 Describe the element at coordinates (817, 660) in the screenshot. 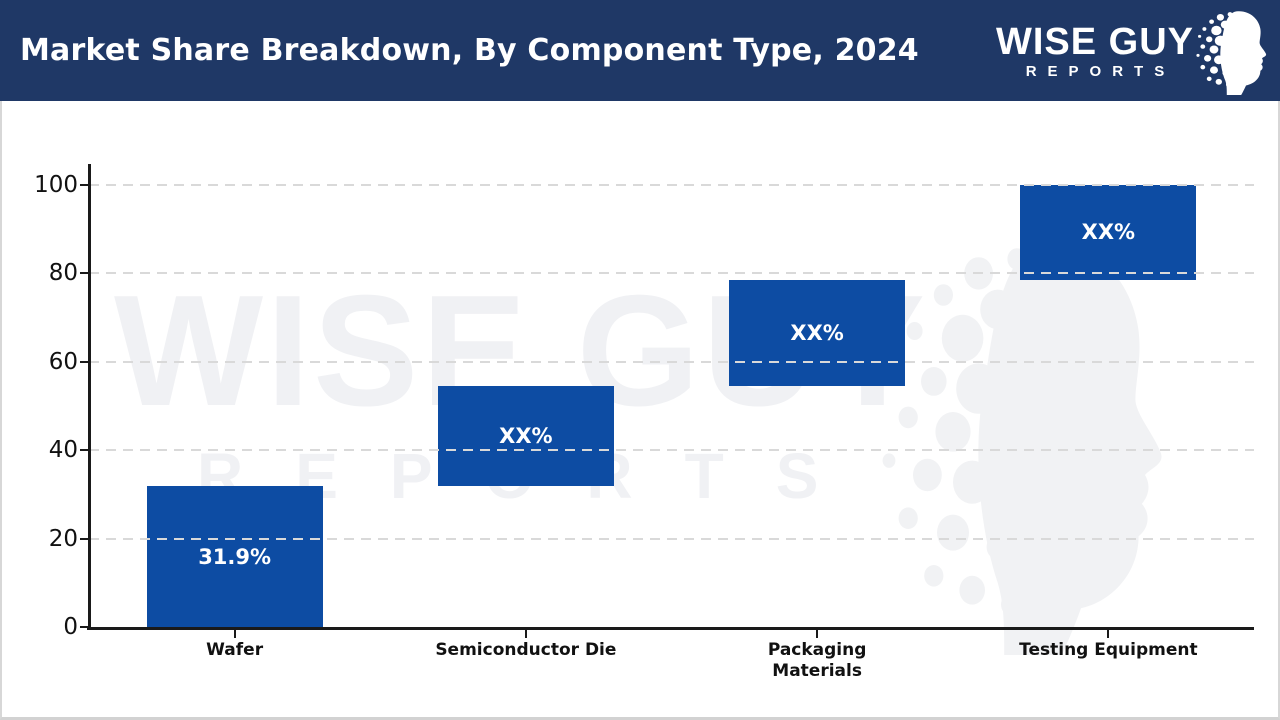

I see `category-label-packaging-materials: Packaging Materials` at that location.